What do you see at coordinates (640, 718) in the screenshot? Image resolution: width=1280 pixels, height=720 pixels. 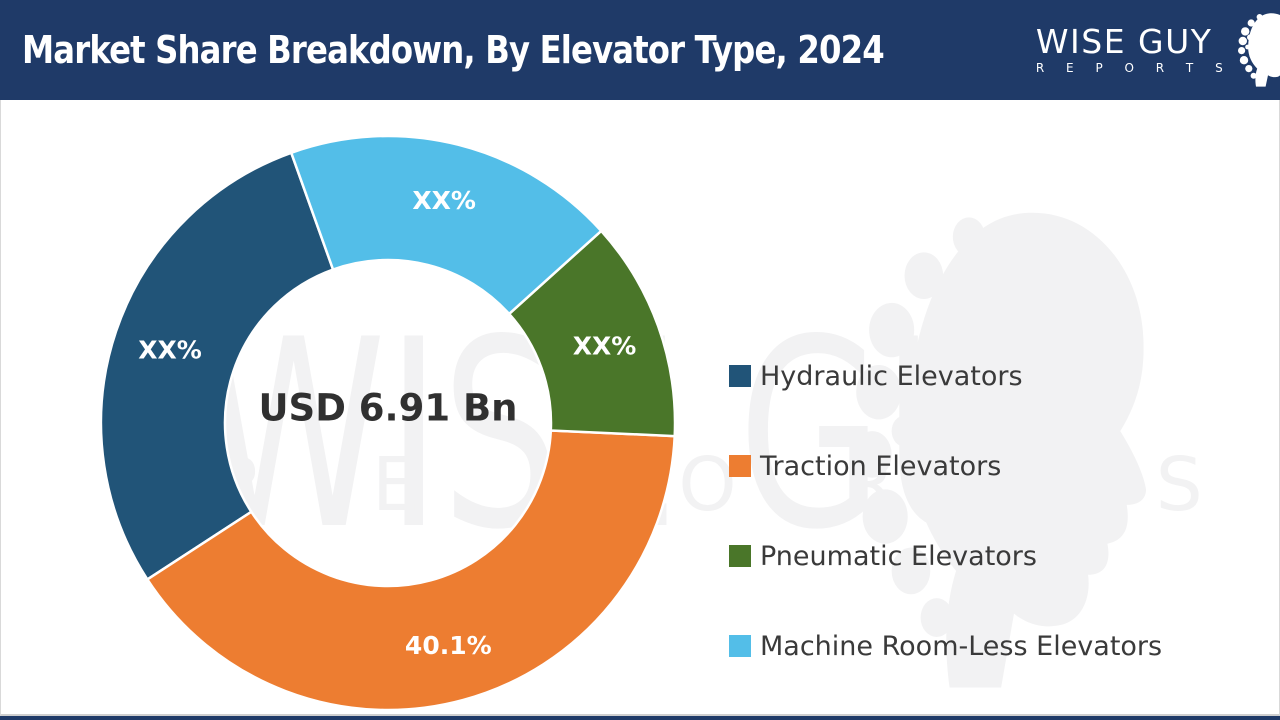 I see `footer-bar` at bounding box center [640, 718].